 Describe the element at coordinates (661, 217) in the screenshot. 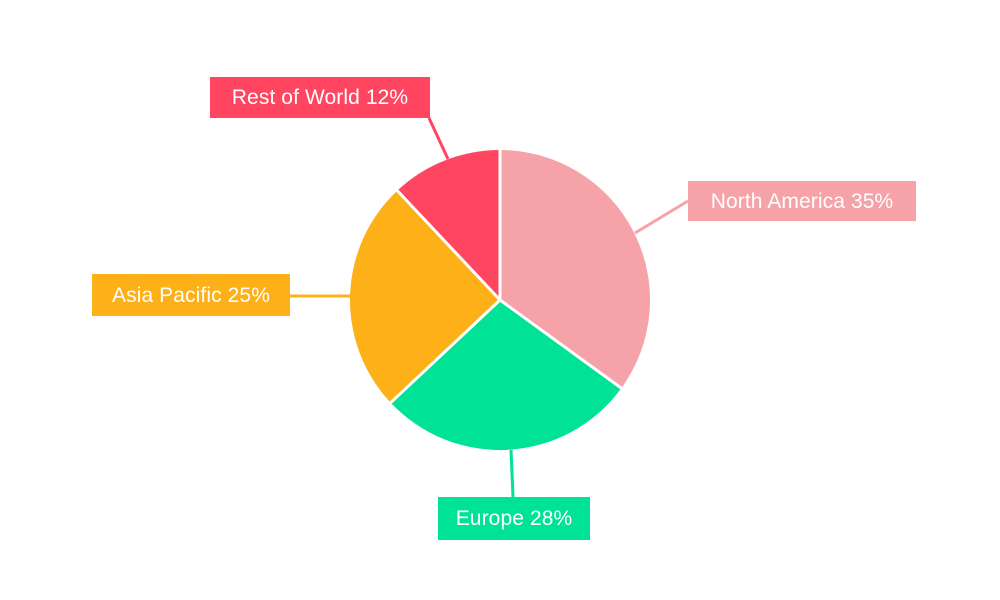

I see `leader-line-north-america` at that location.